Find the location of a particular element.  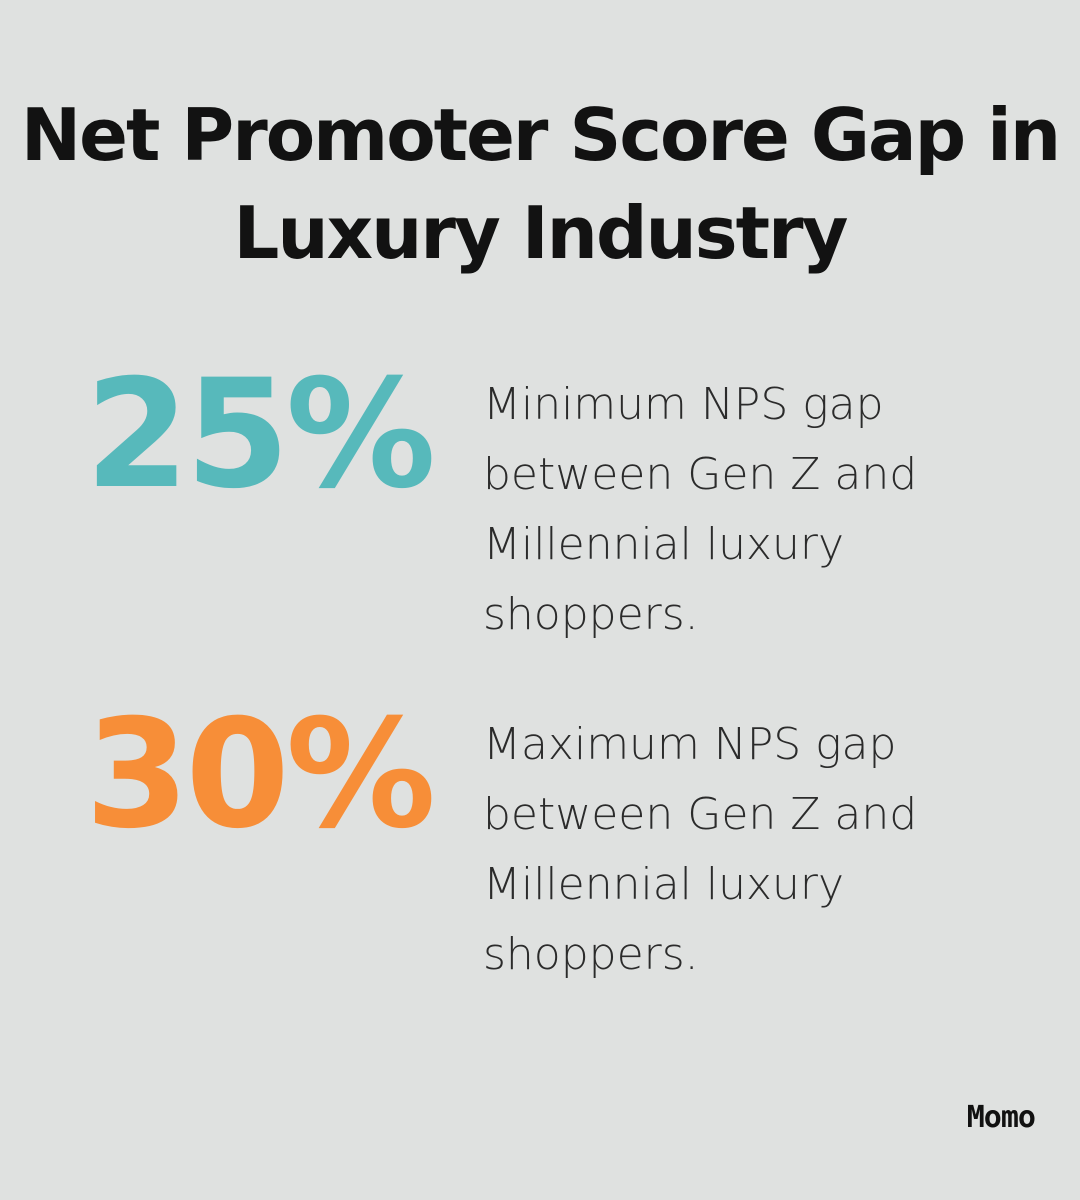

stat-value-minimum: 25% is located at coordinates (260, 435).